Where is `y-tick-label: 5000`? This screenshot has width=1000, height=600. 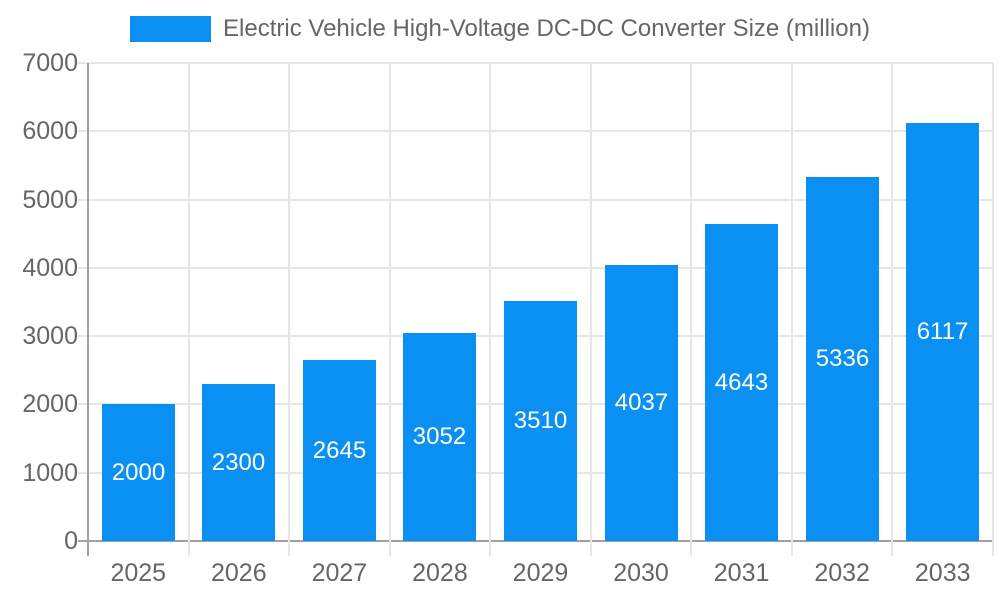
y-tick-label: 5000 is located at coordinates (50, 199).